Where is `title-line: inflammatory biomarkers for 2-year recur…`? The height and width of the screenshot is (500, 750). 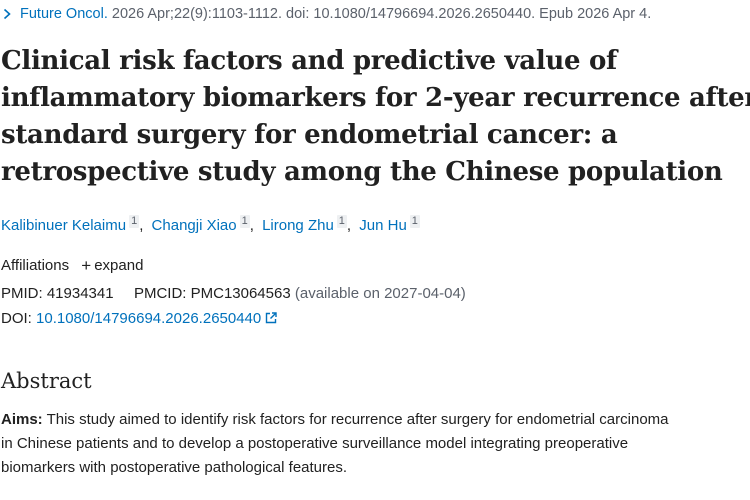 title-line: inflammatory biomarkers for 2-year recur… is located at coordinates (375, 98).